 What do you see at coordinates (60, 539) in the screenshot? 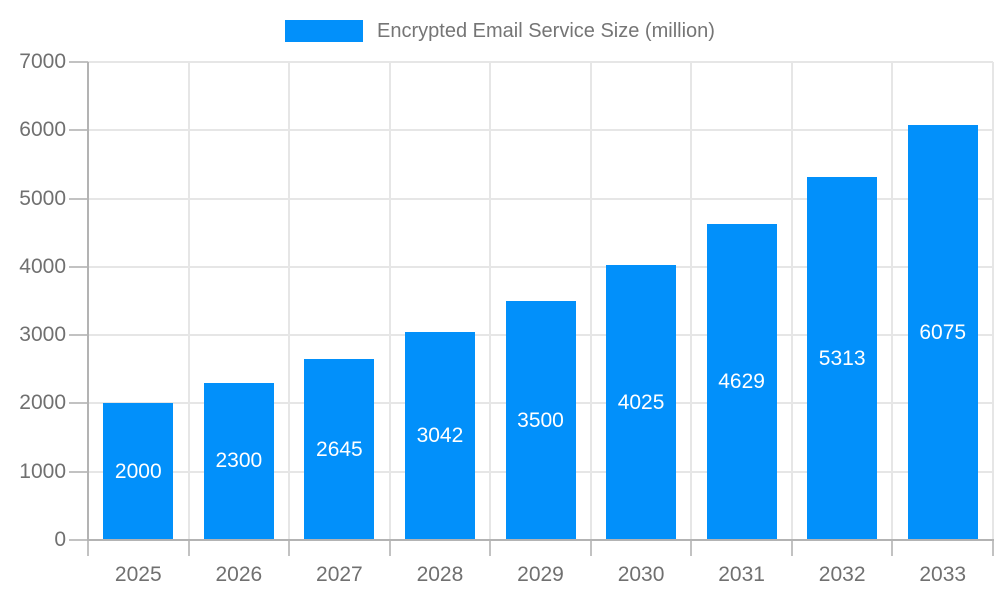
I see `y-tick-label: 0` at bounding box center [60, 539].